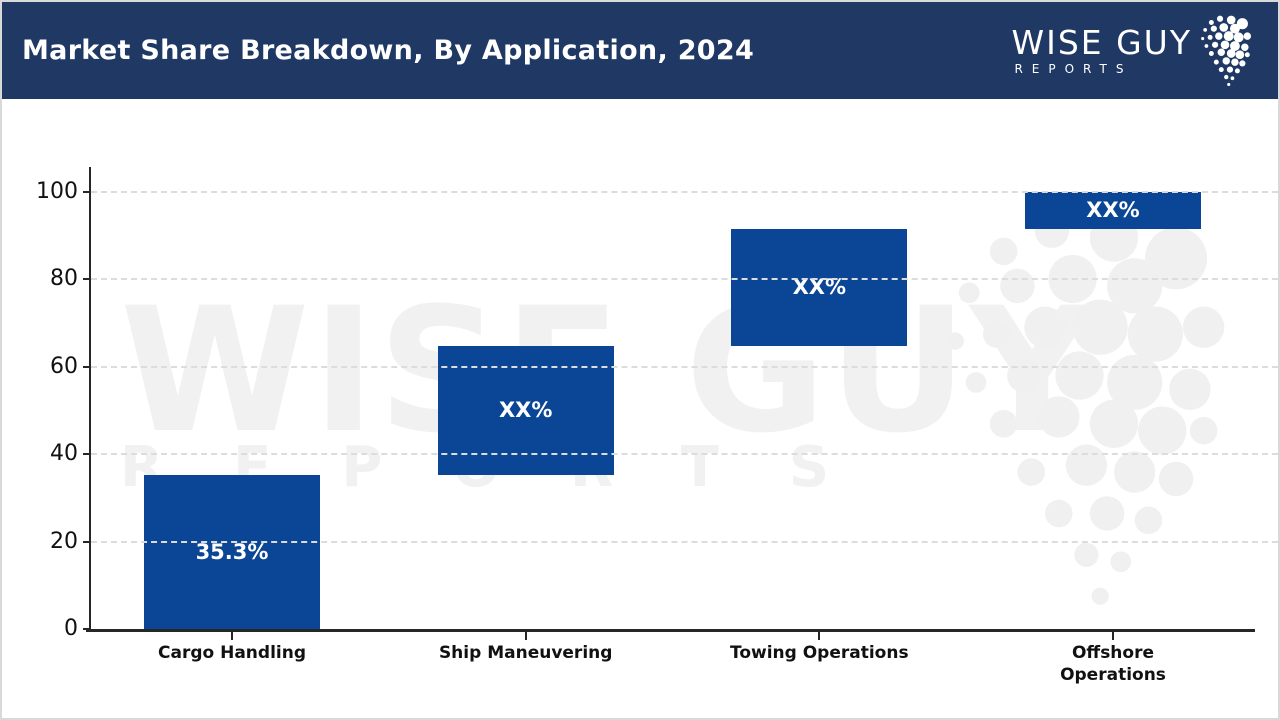 This screenshot has height=720, width=1280. I want to click on brand-logo: WISE GUY REPORTS, so click(1133, 51).